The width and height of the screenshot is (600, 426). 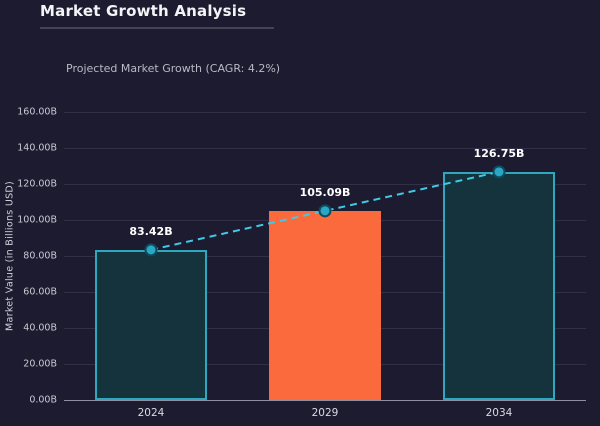 I want to click on x-tick-label: 2029, so click(x=325, y=413).